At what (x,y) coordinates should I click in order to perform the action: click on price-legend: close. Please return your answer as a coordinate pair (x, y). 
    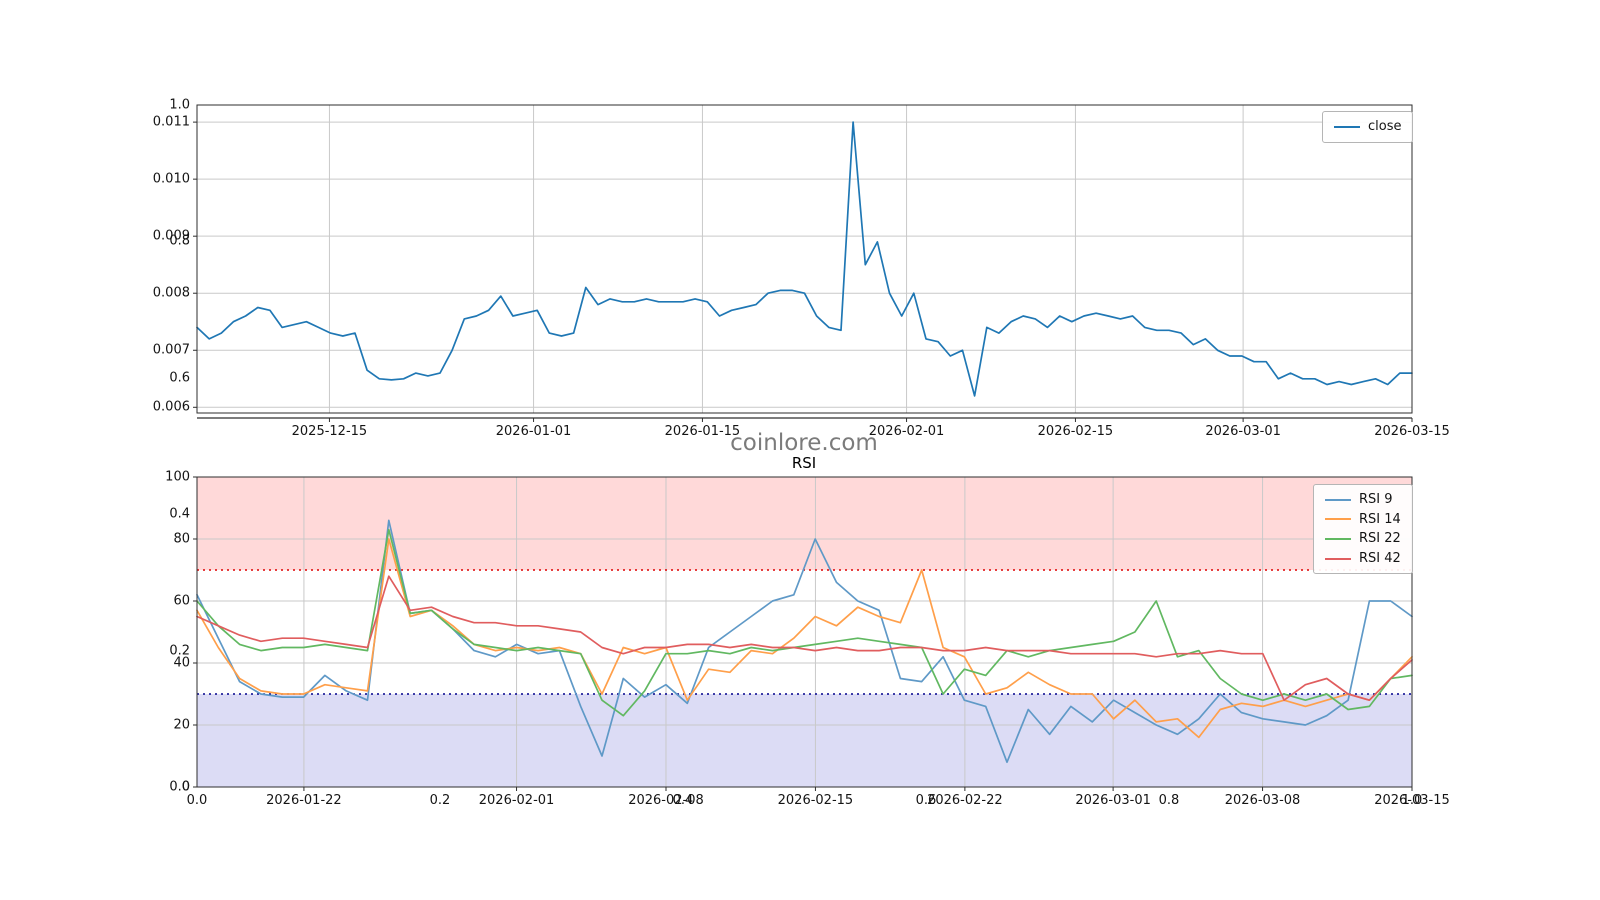
    Looking at the image, I should click on (1368, 127).